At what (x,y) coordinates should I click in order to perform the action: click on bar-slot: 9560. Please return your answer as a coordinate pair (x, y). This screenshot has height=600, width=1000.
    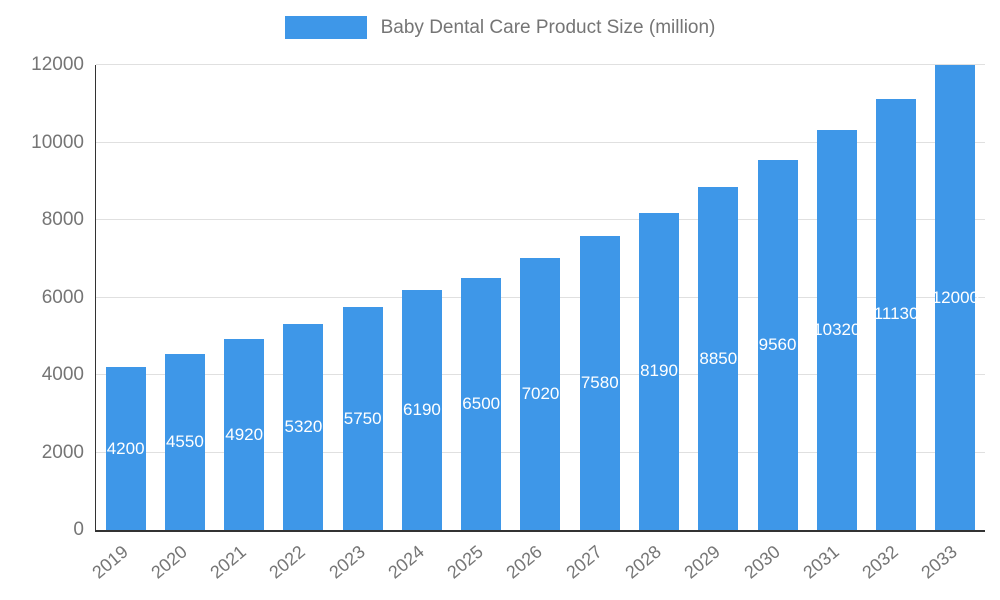
    Looking at the image, I should click on (777, 297).